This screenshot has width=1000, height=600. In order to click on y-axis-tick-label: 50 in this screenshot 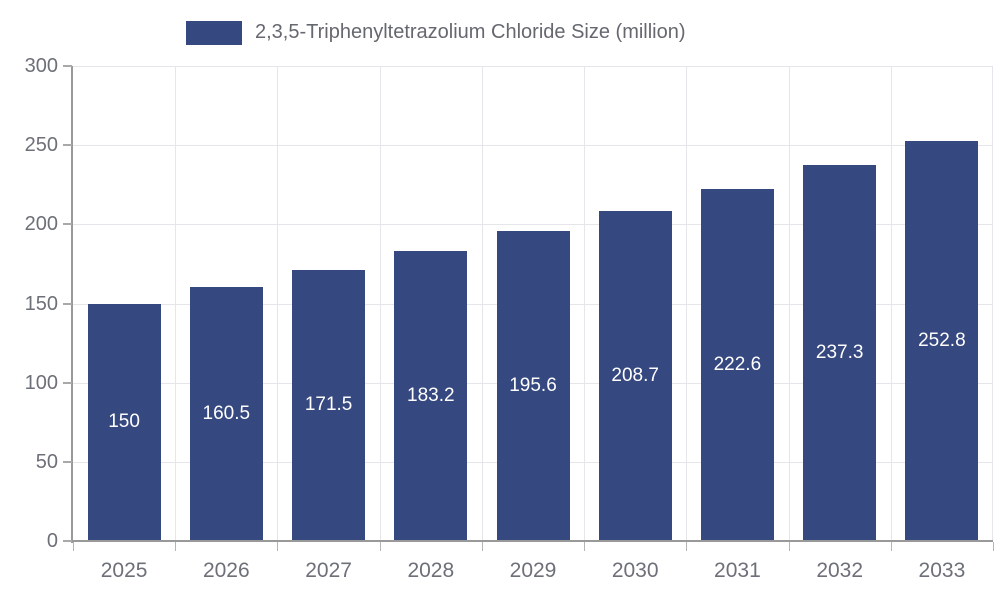, I will do `click(46, 461)`.